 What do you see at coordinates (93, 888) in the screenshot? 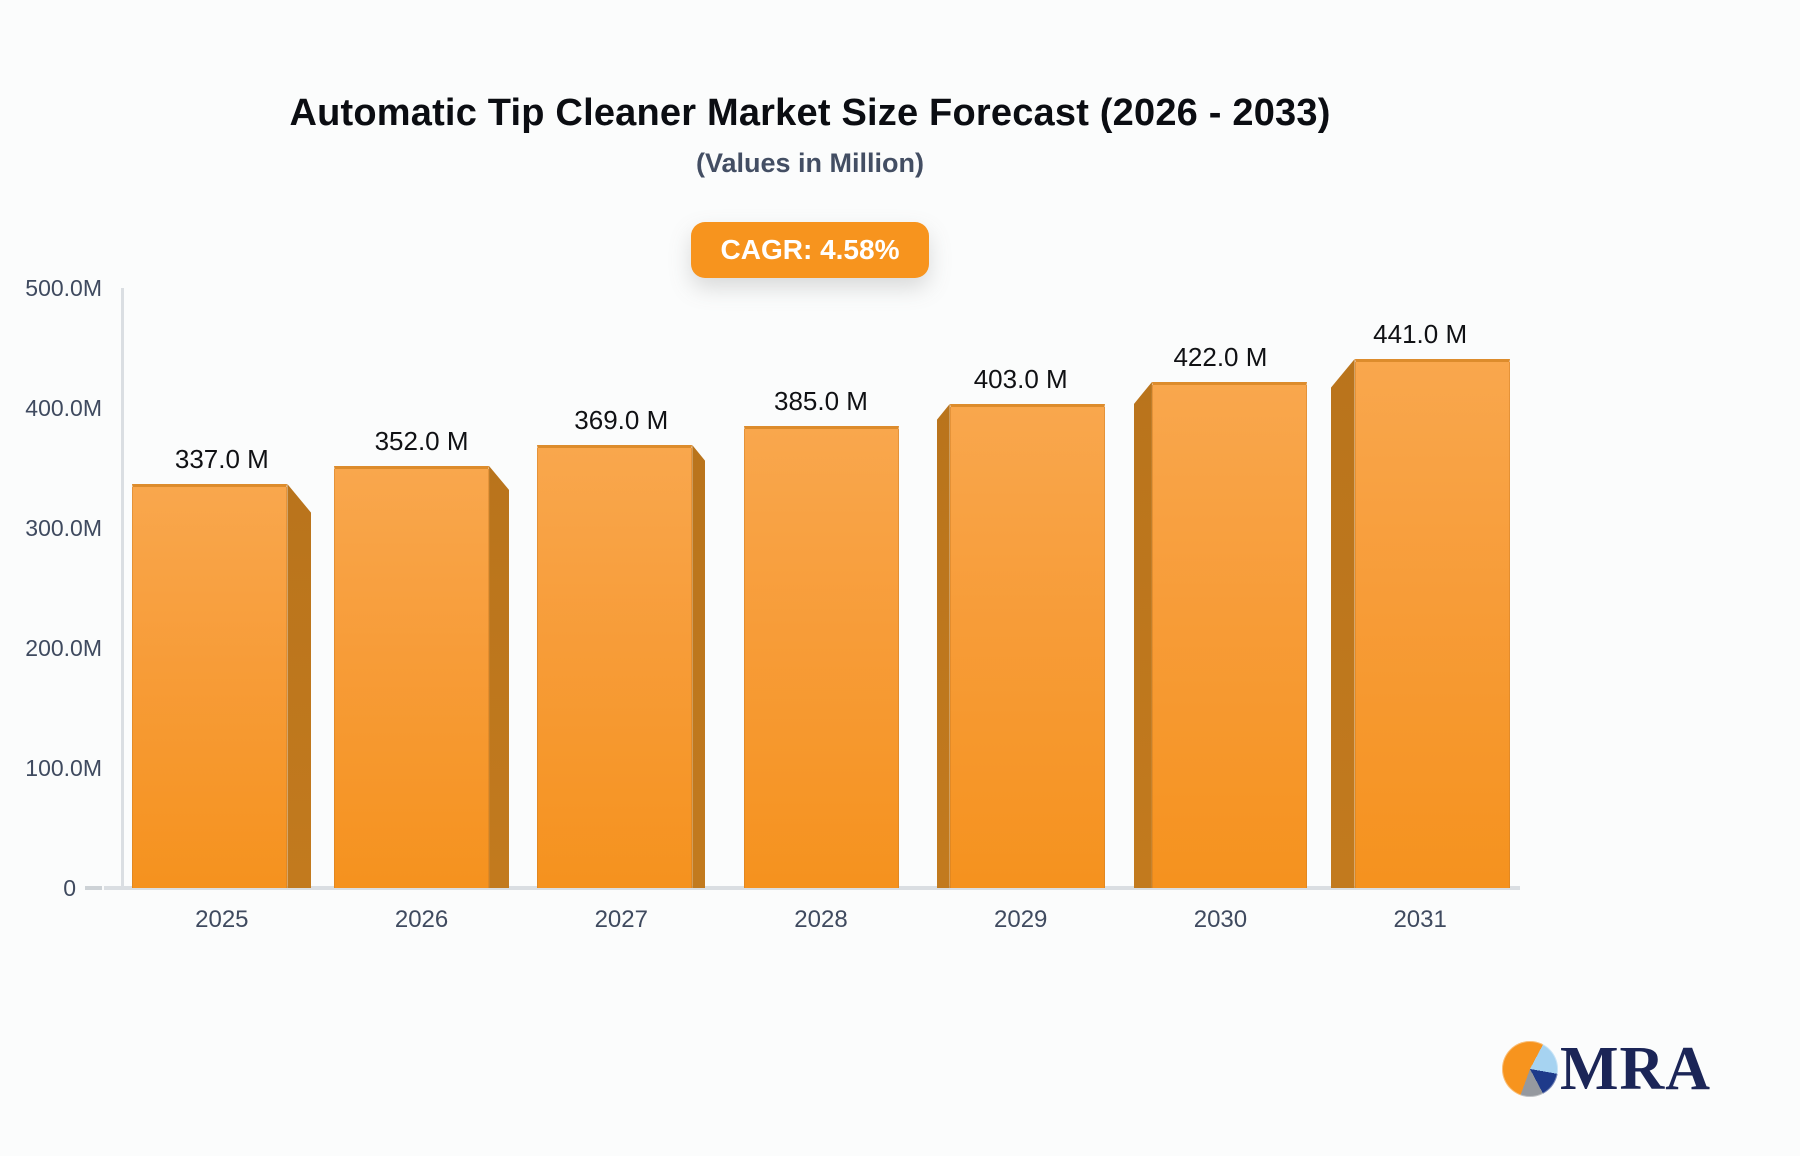
I see `zero-tick-mark` at bounding box center [93, 888].